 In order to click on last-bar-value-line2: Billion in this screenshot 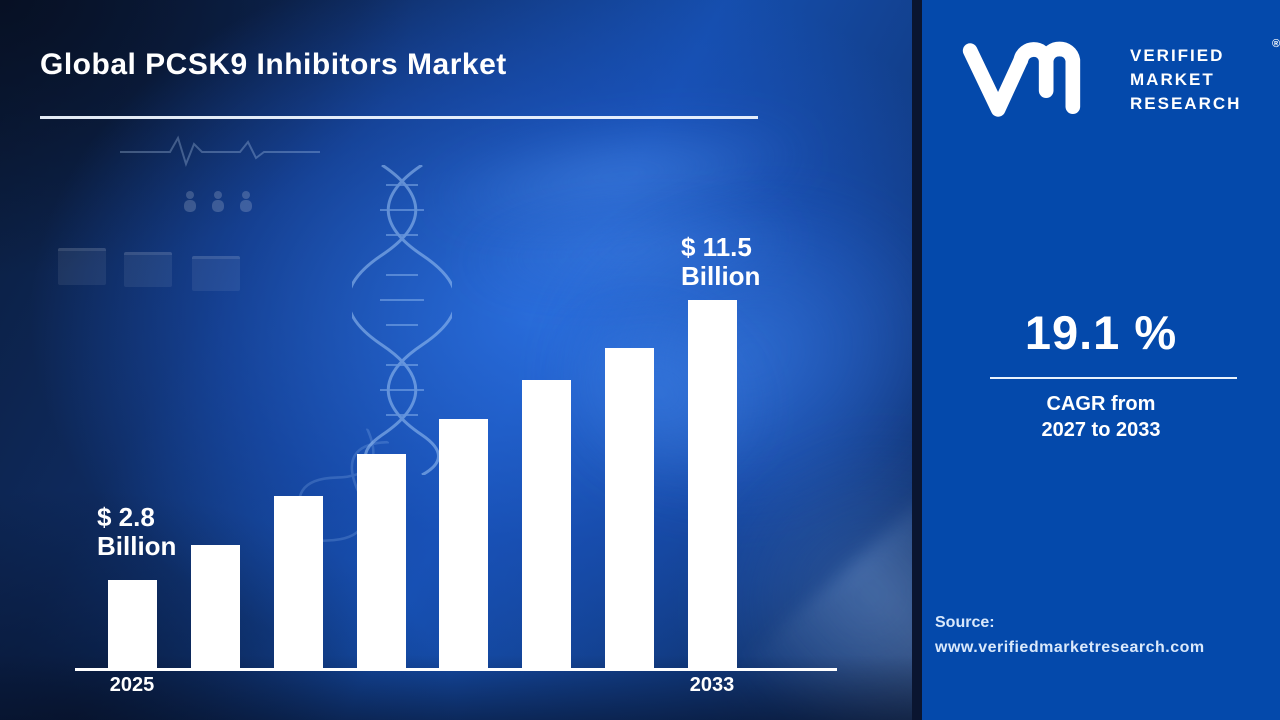, I will do `click(721, 276)`.